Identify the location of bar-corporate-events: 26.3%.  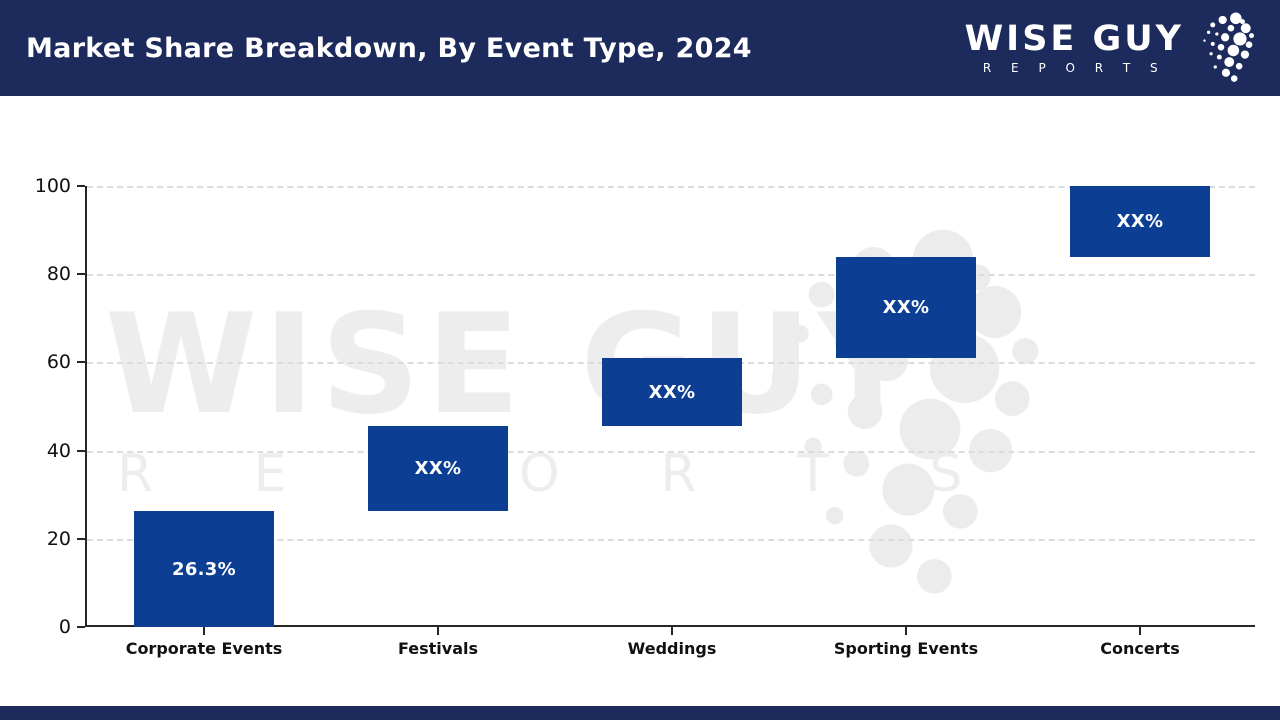
(204, 569).